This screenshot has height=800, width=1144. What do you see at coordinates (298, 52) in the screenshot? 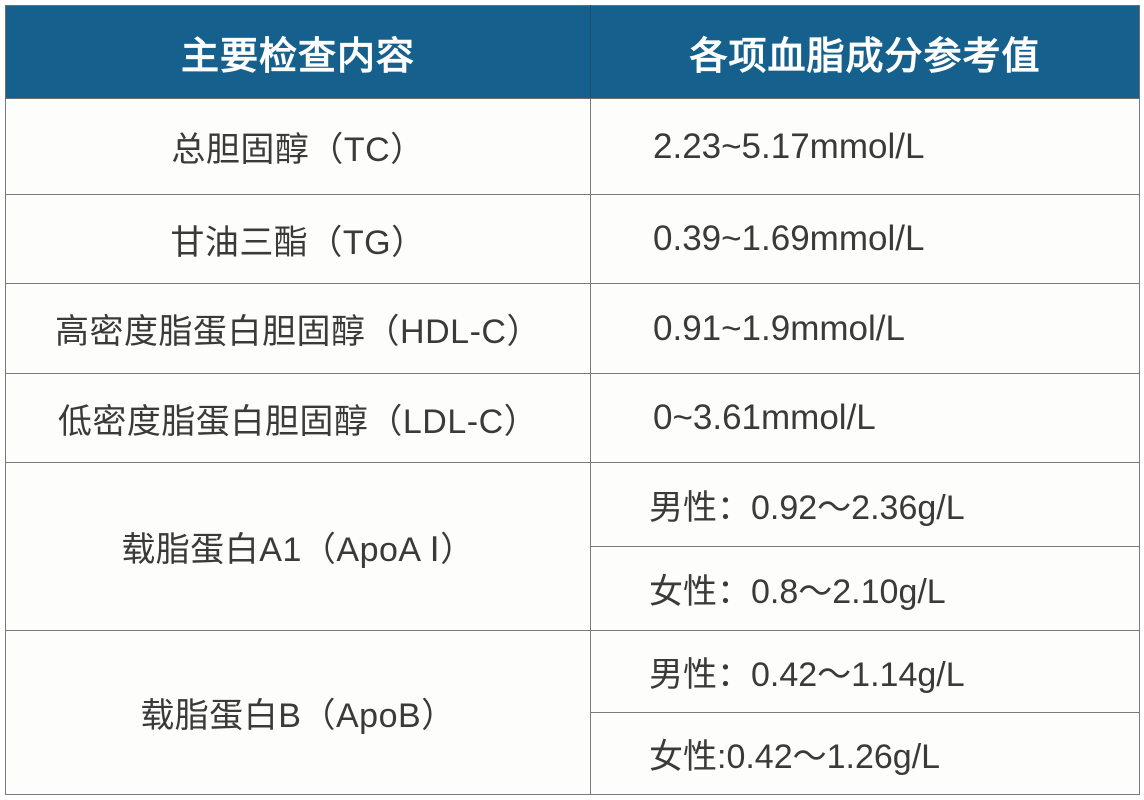
I see `header-cell-examination-item: 主要检查内容` at bounding box center [298, 52].